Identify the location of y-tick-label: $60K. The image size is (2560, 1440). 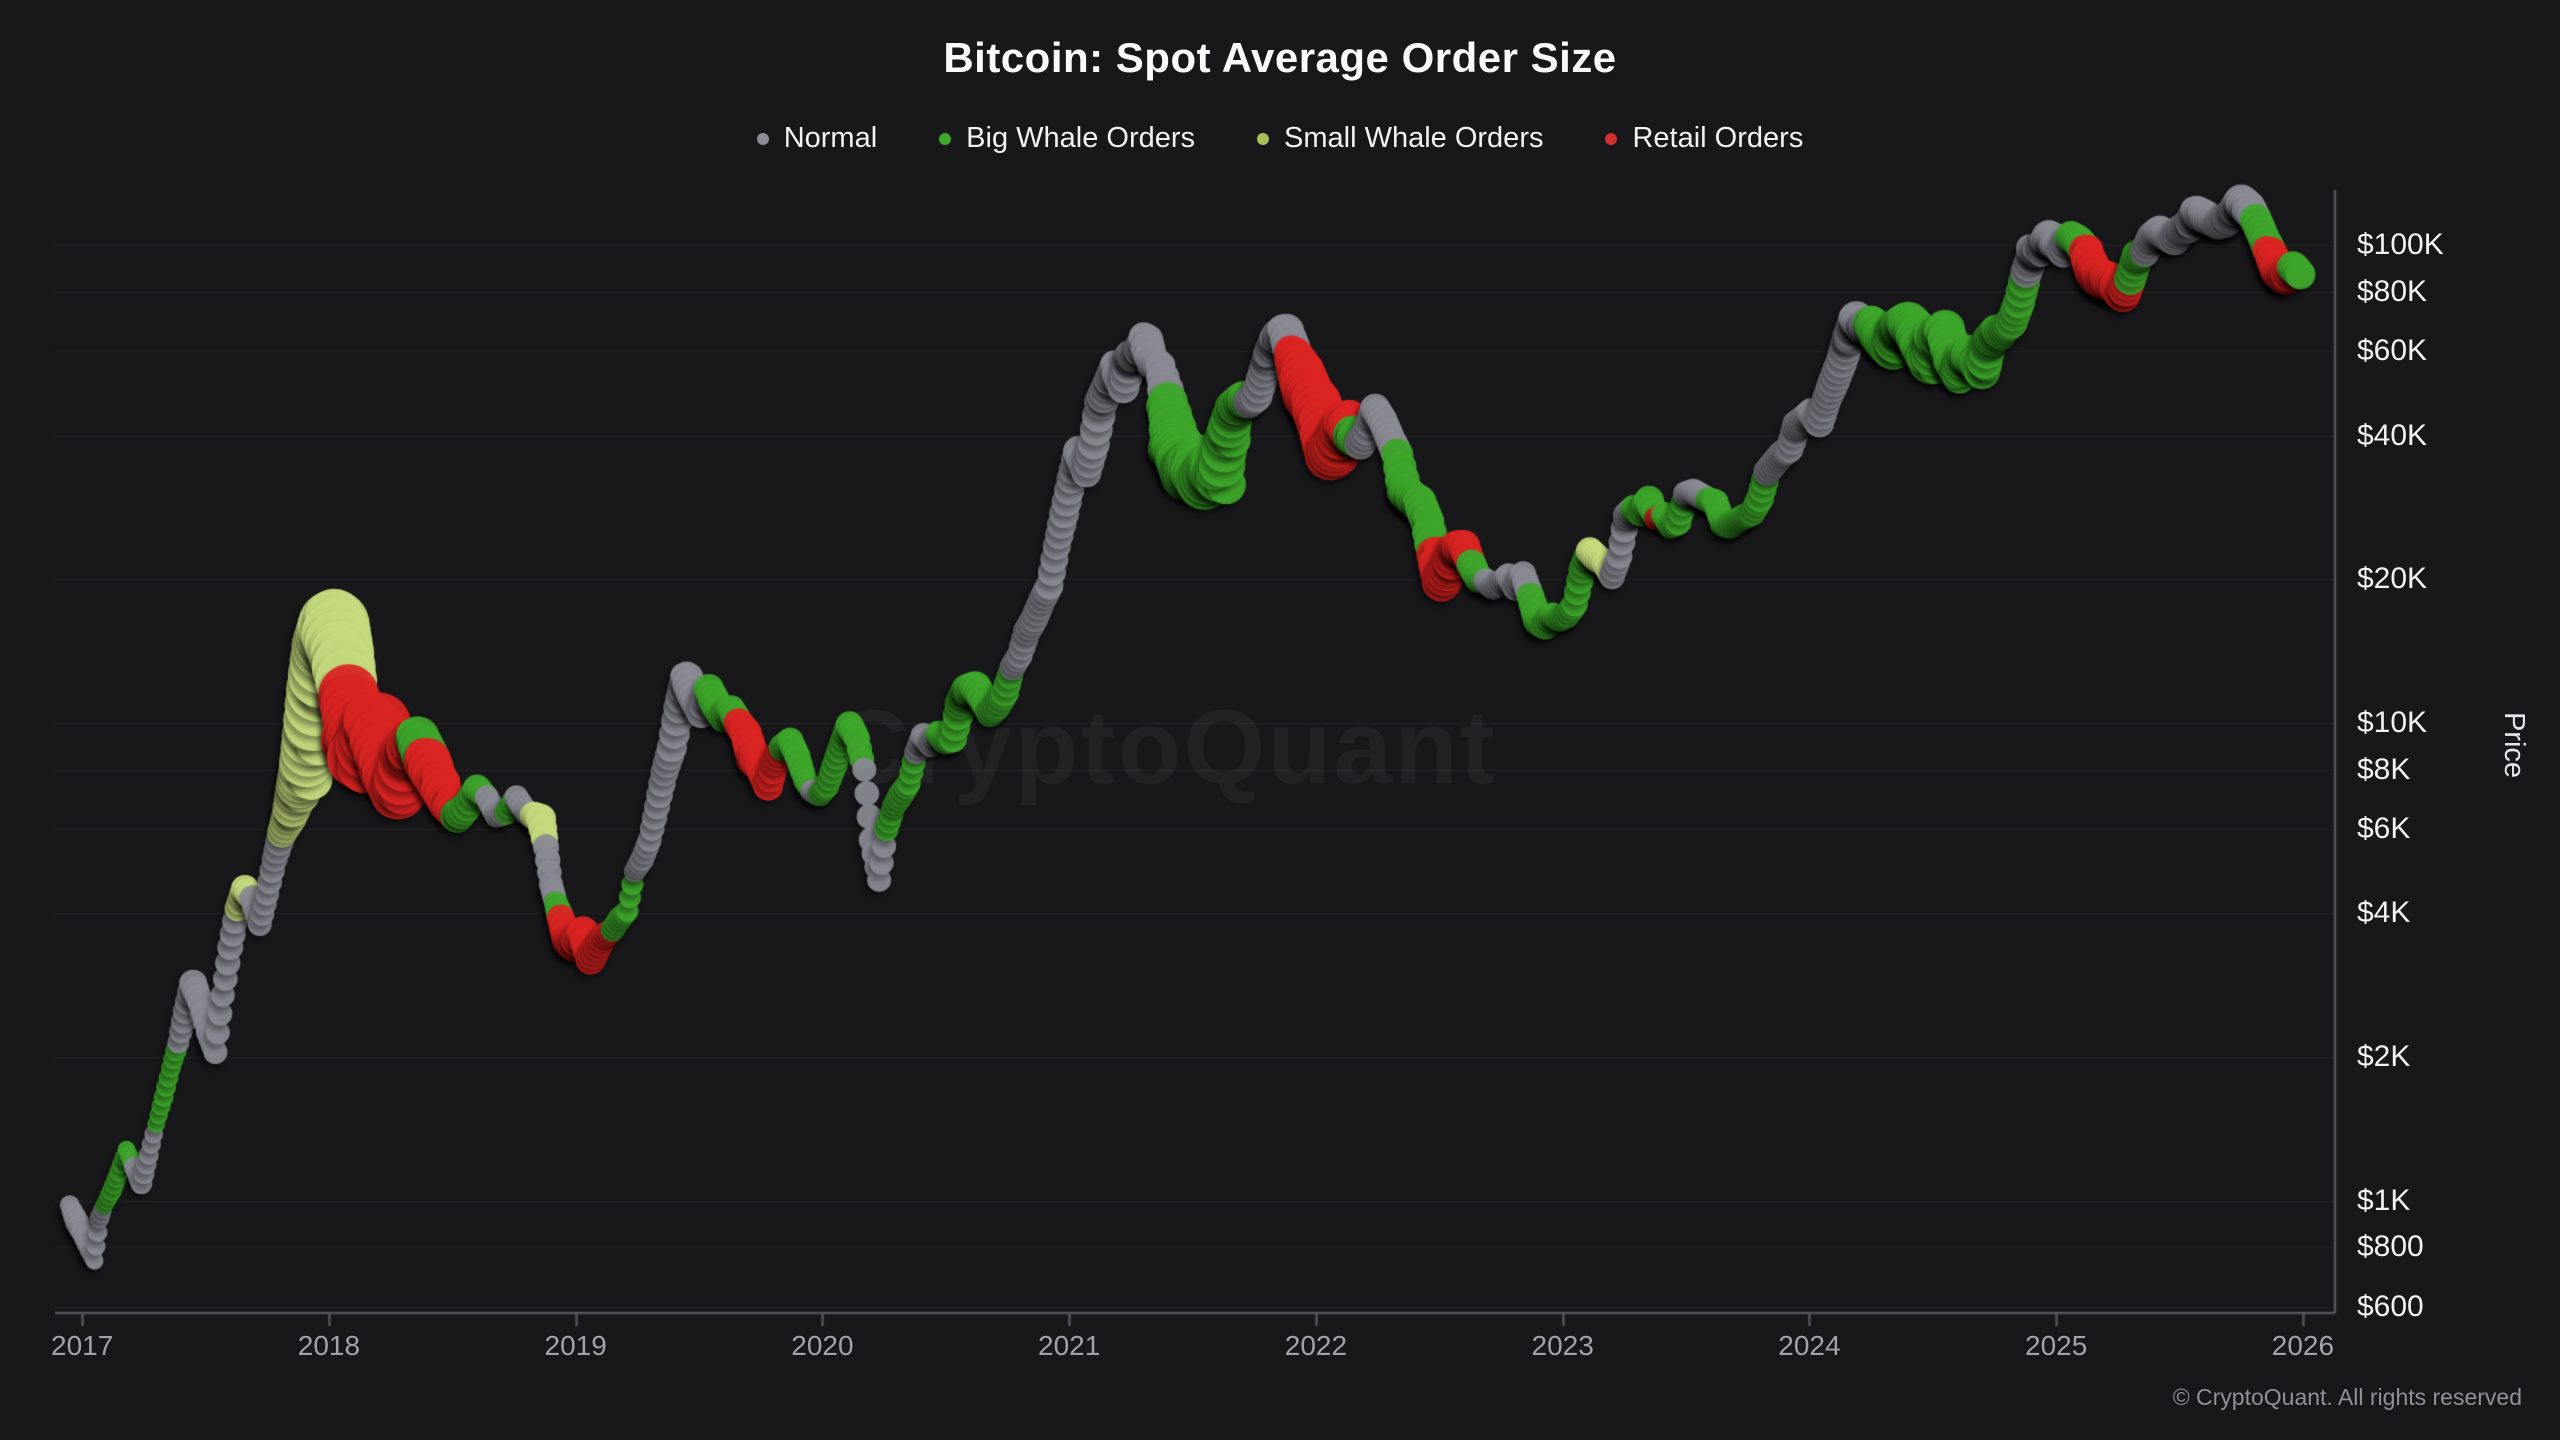
(2392, 351).